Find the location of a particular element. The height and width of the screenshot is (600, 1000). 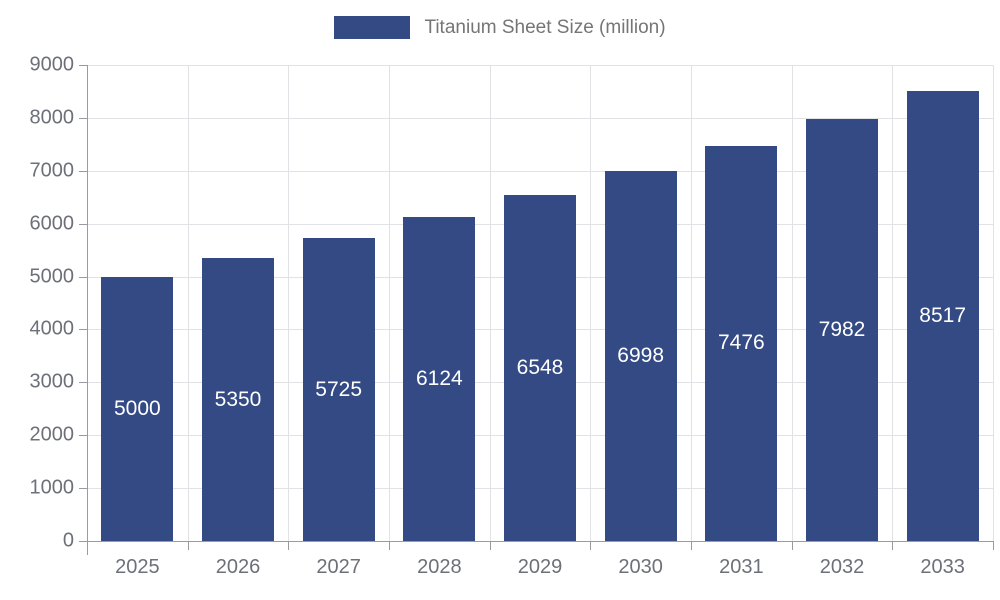

bar-value-label: 8517 is located at coordinates (943, 315).